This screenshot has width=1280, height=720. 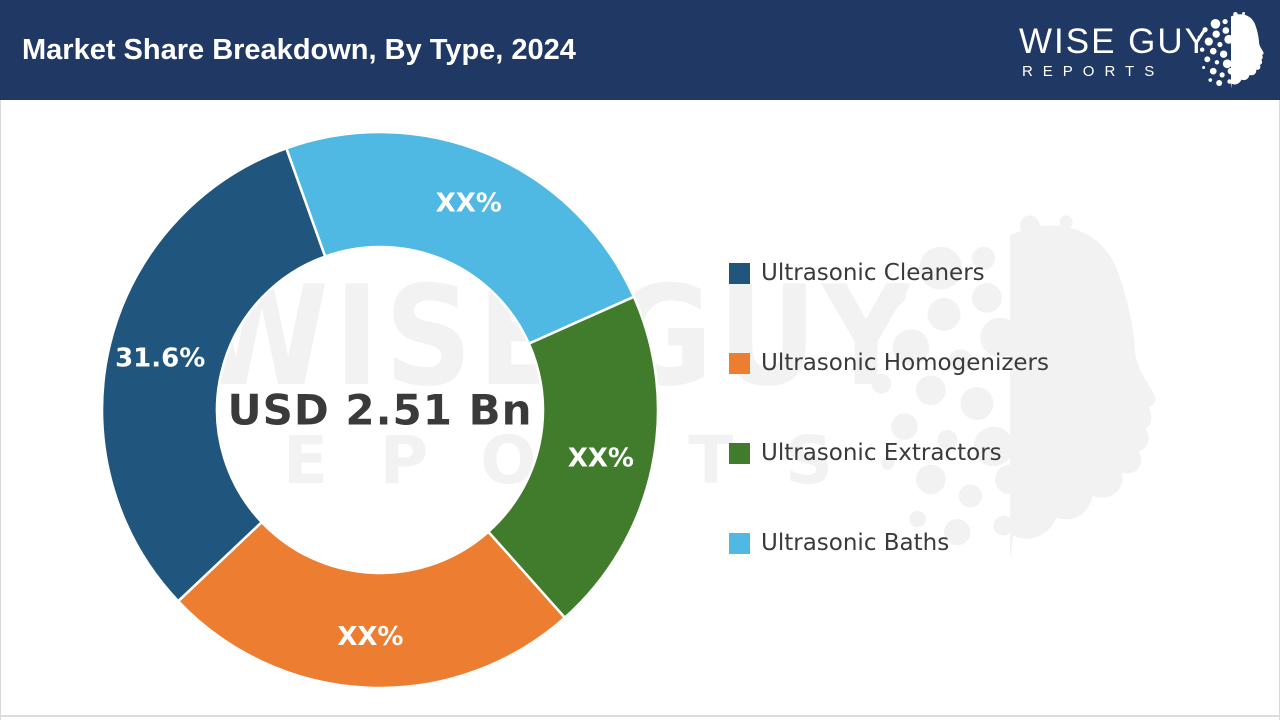 What do you see at coordinates (601, 459) in the screenshot?
I see `segment-percent-label-ultrasonic-extractors: XX%` at bounding box center [601, 459].